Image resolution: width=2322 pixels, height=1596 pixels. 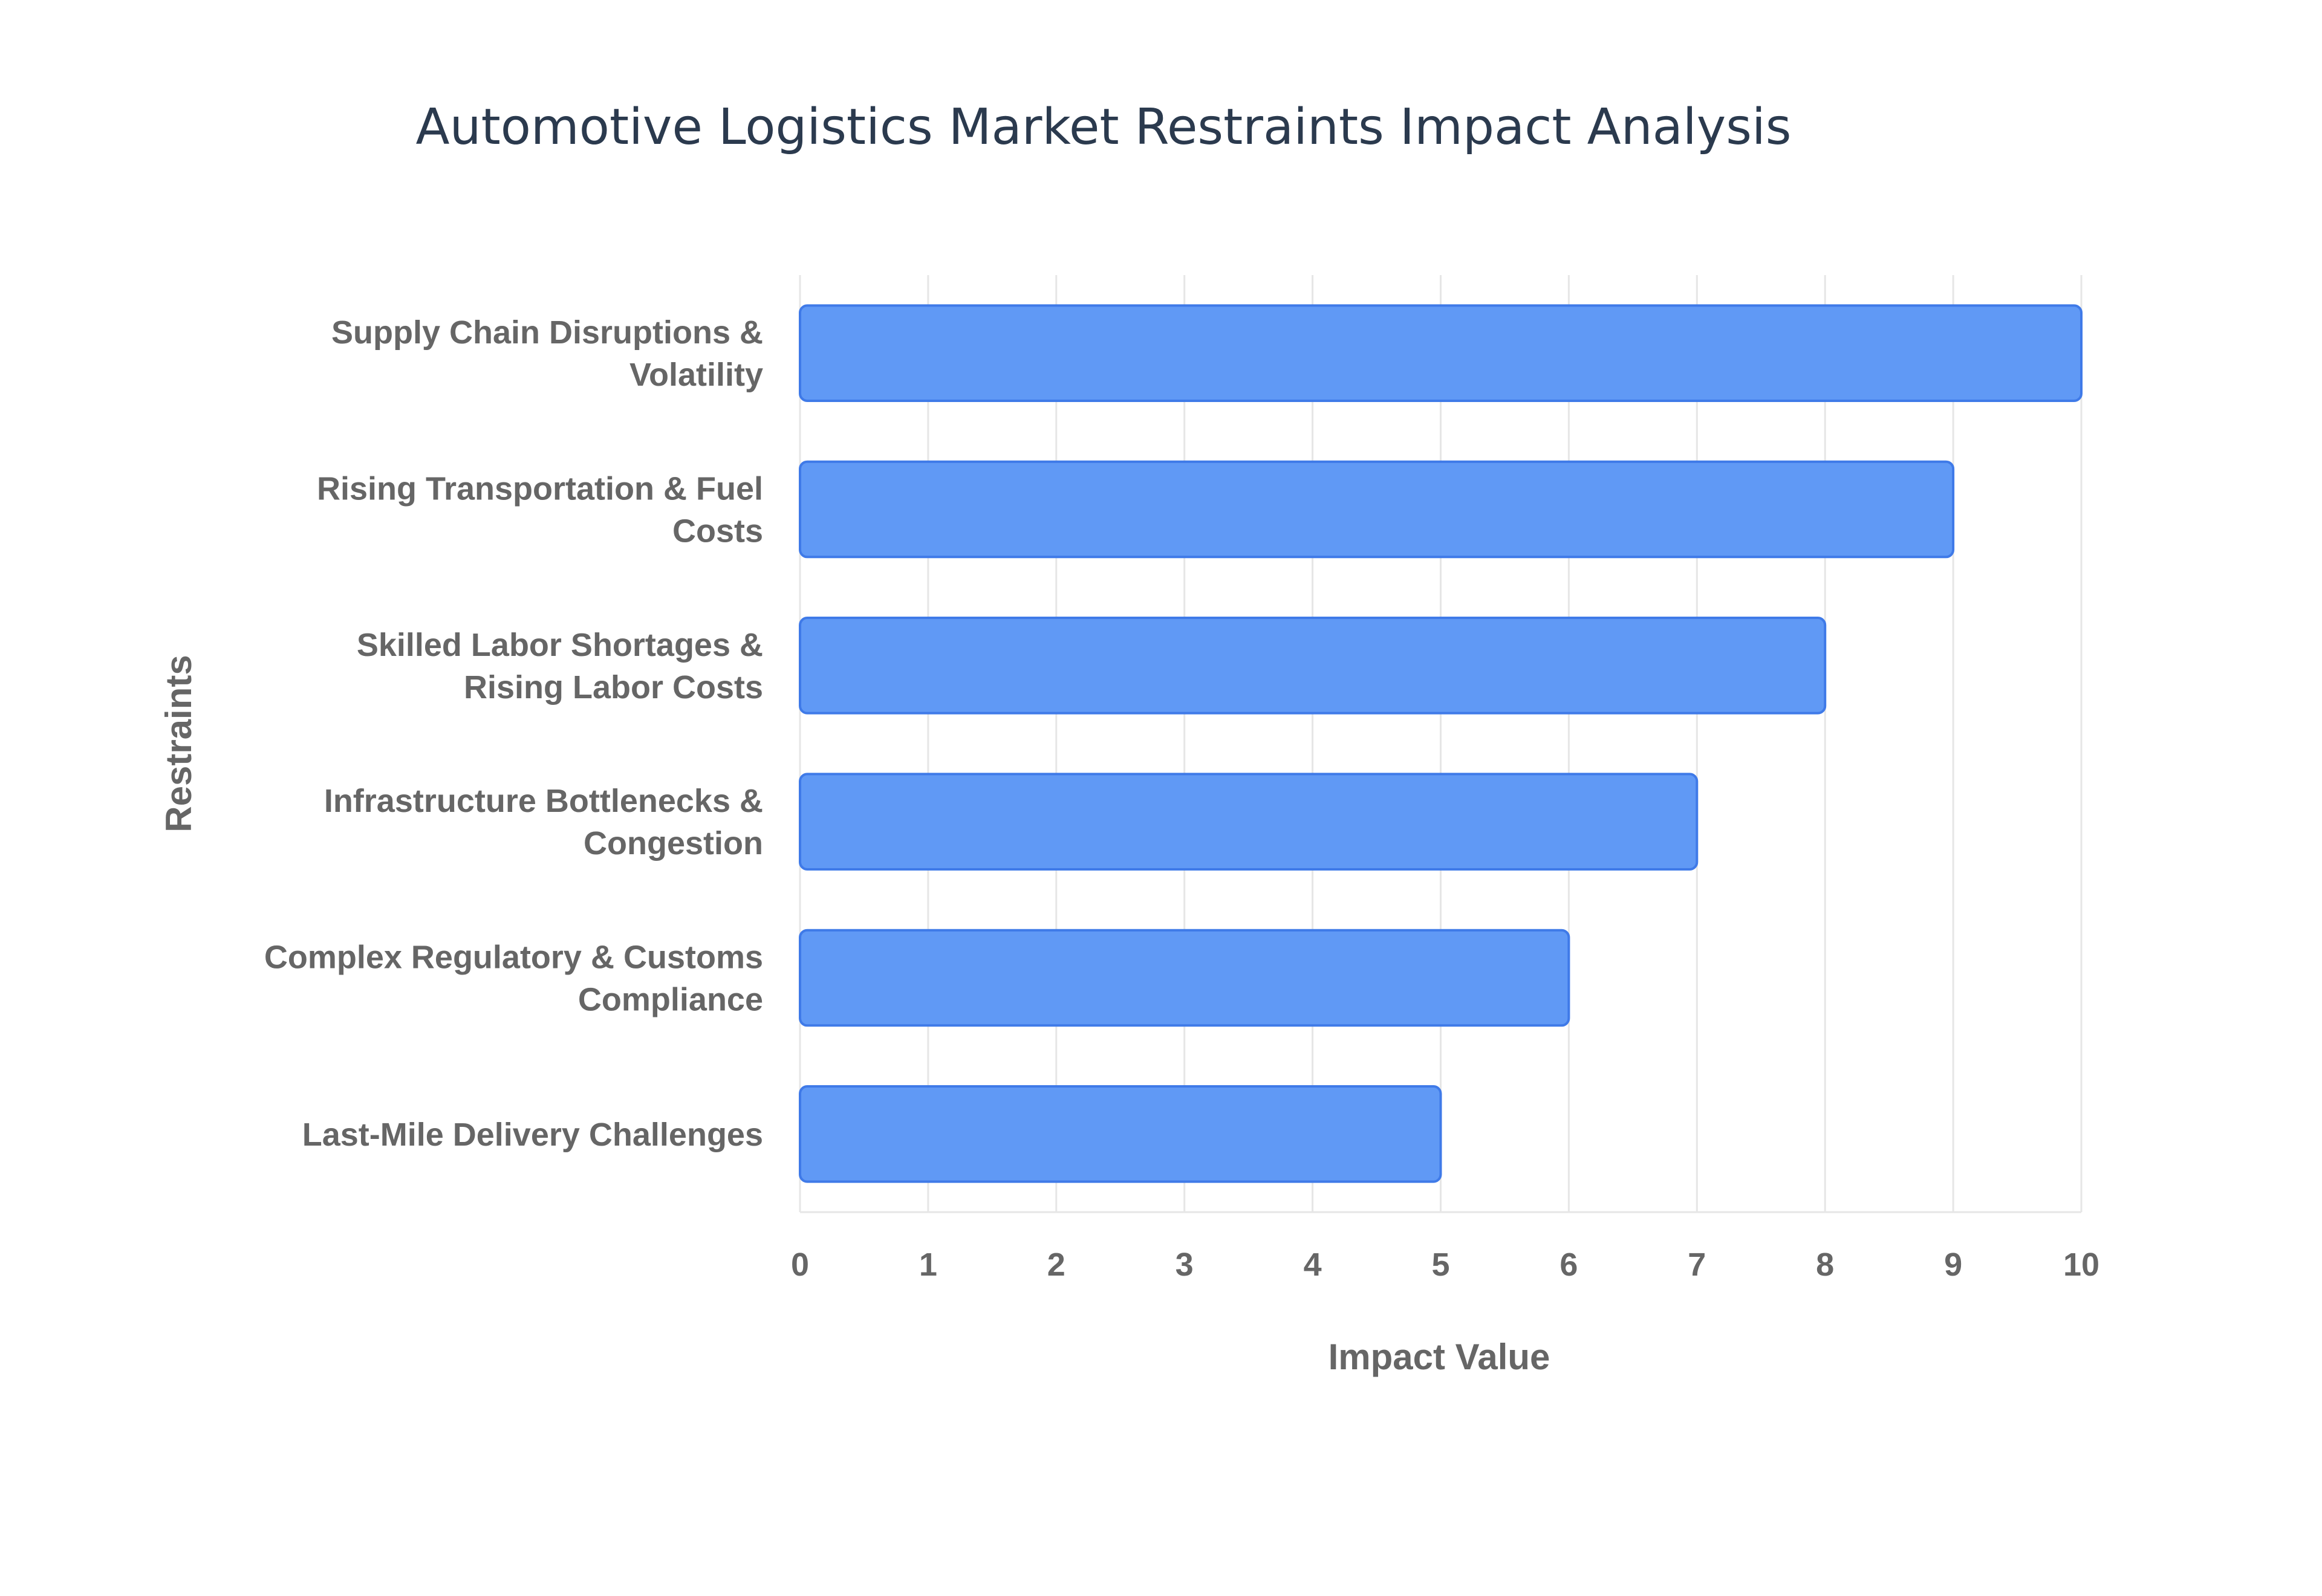 I want to click on x-axis-title: Impact Value, so click(x=1439, y=1357).